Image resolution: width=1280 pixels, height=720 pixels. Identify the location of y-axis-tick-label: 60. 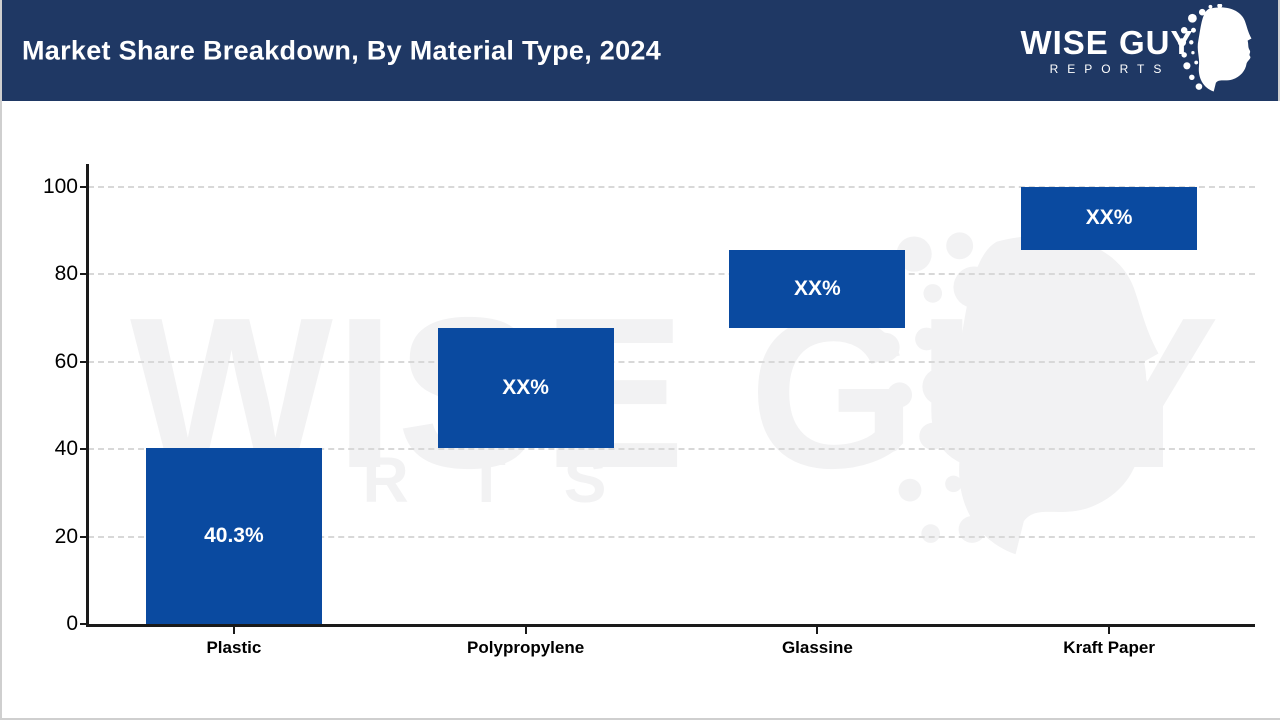
(66, 361).